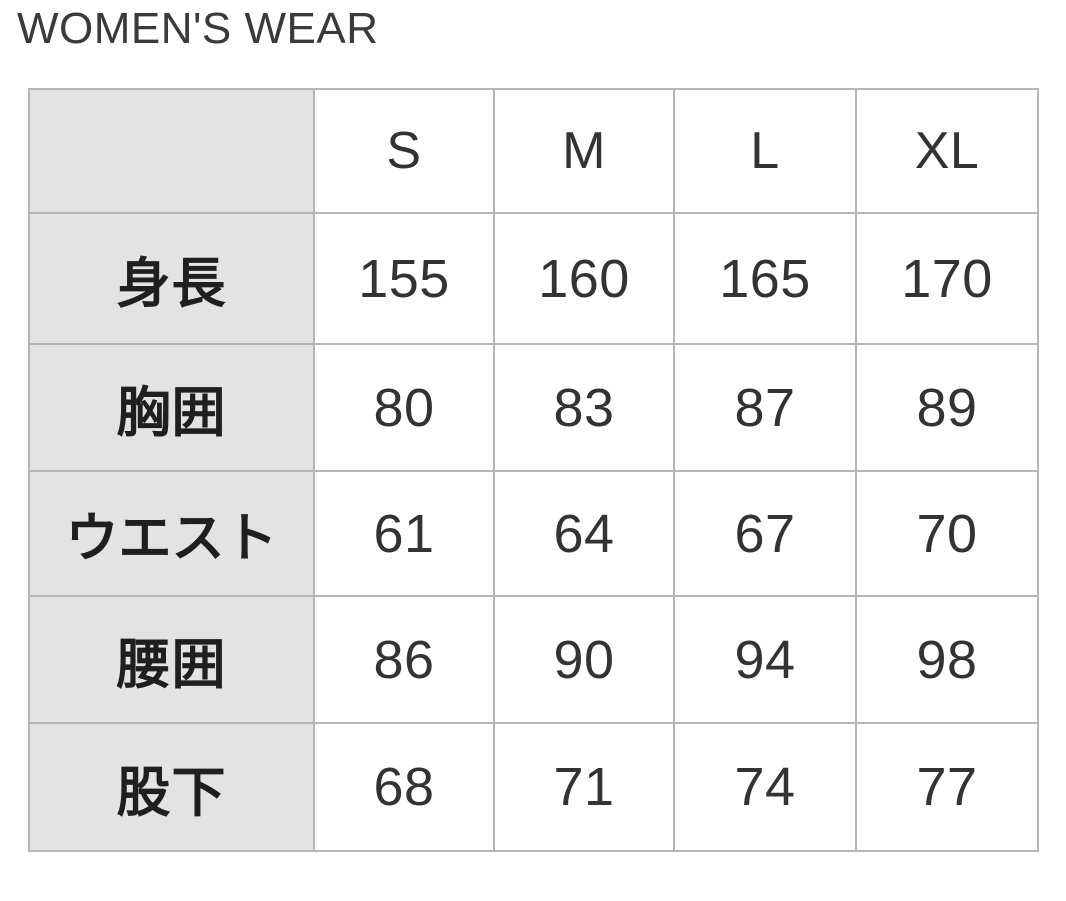 The width and height of the screenshot is (1066, 901). Describe the element at coordinates (404, 407) in the screenshot. I see `cell-bust-s: 80` at that location.